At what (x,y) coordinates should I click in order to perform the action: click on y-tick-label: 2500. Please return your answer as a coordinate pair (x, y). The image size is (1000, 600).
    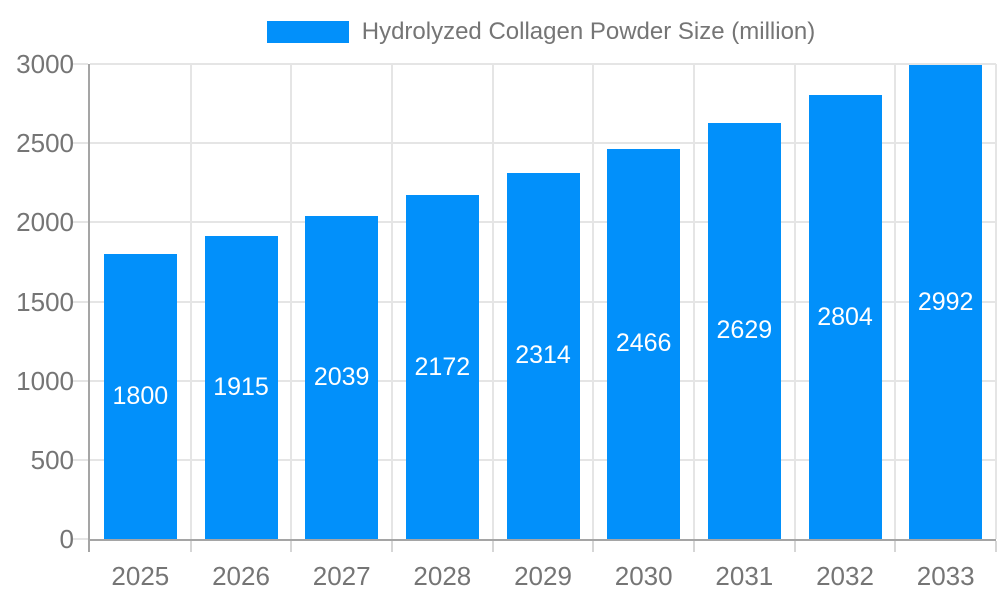
    Looking at the image, I should click on (45, 143).